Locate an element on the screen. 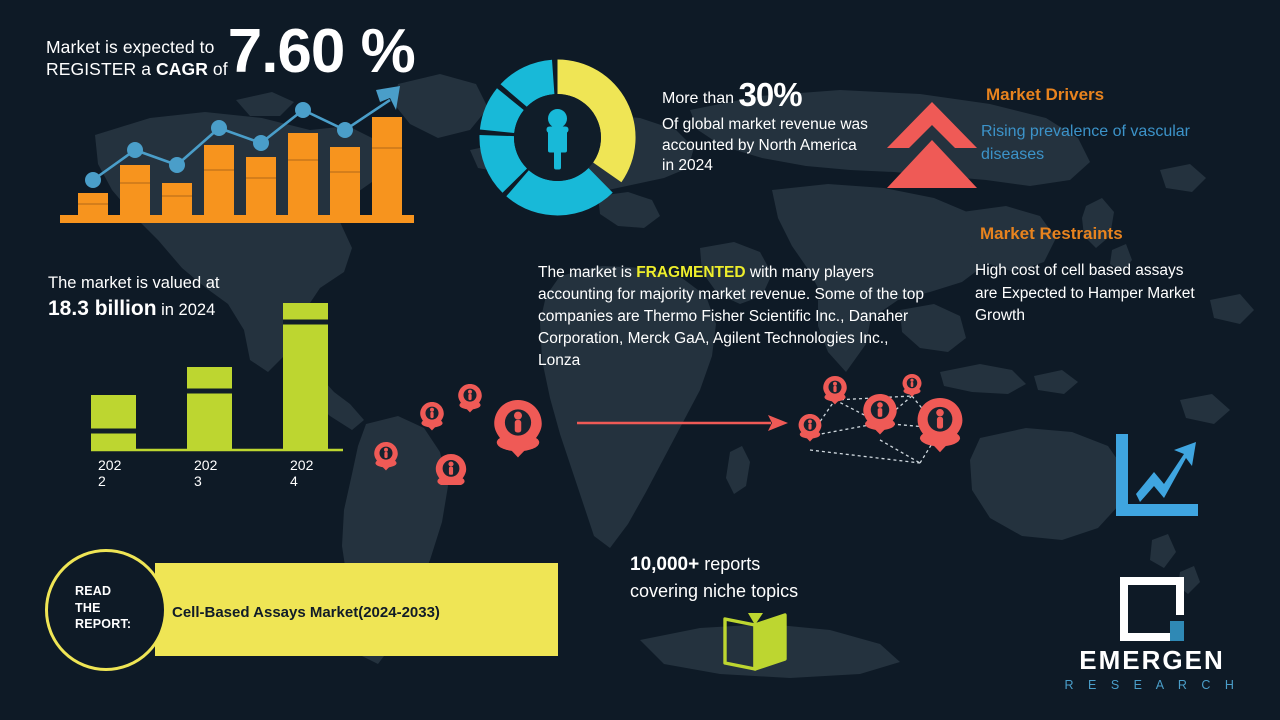 Image resolution: width=1280 pixels, height=720 pixels. reports-line2: covering niche topics is located at coordinates (714, 591).